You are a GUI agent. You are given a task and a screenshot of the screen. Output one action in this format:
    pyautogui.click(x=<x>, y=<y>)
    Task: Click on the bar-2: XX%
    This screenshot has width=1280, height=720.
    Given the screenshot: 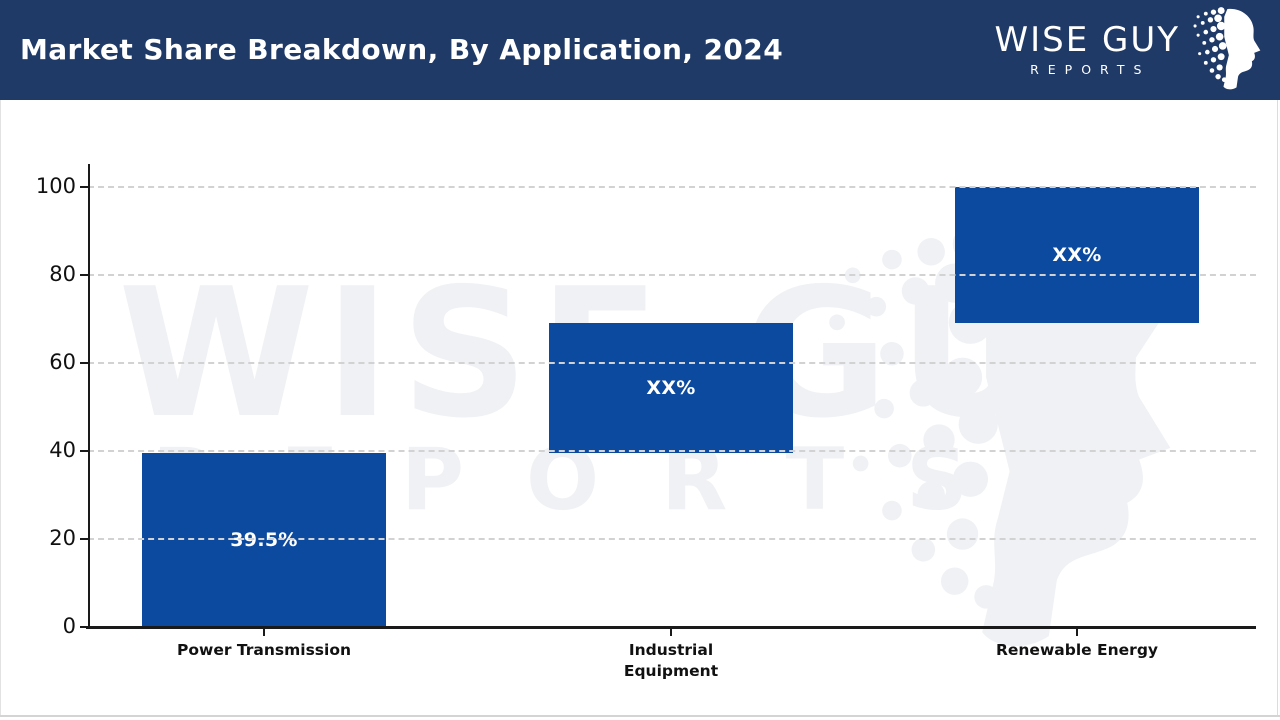 What is the action you would take?
    pyautogui.click(x=1077, y=255)
    